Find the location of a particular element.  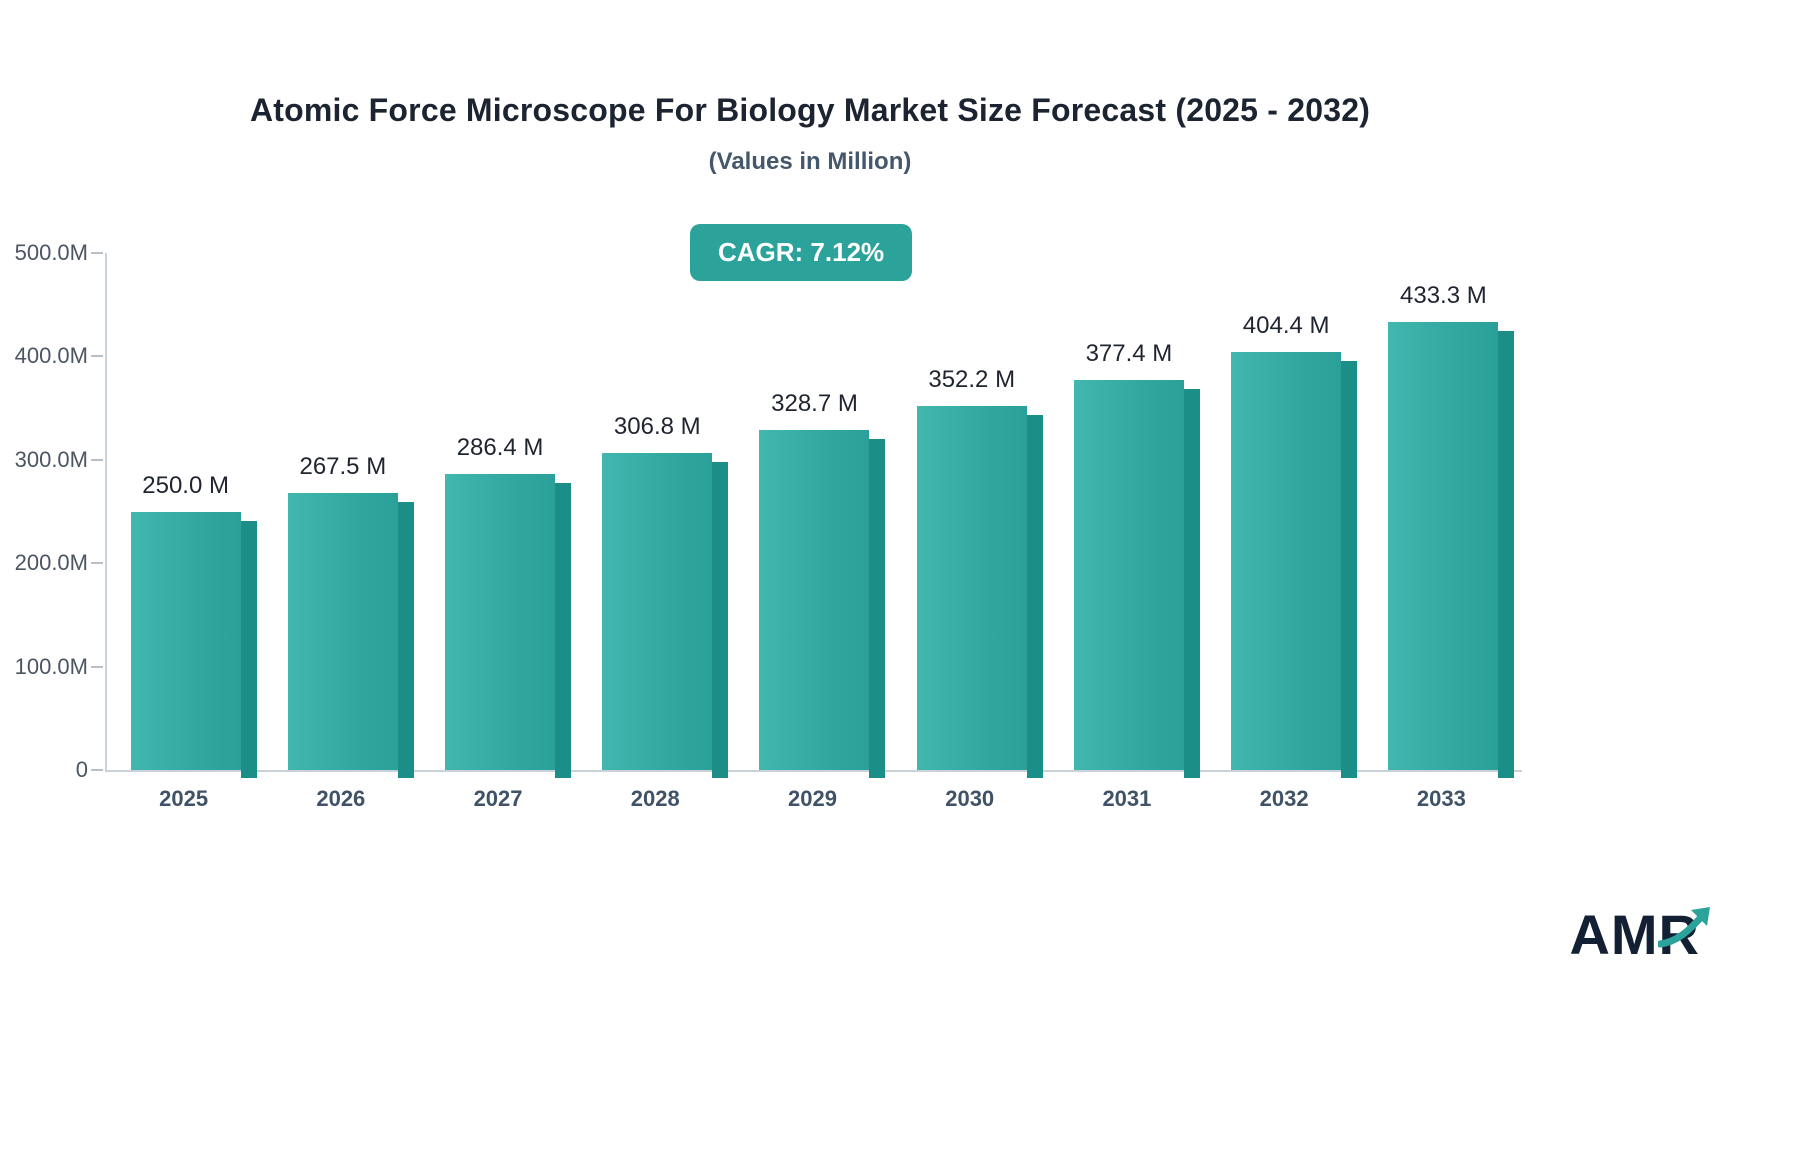

y-tick-label: 500.0M is located at coordinates (51, 252).